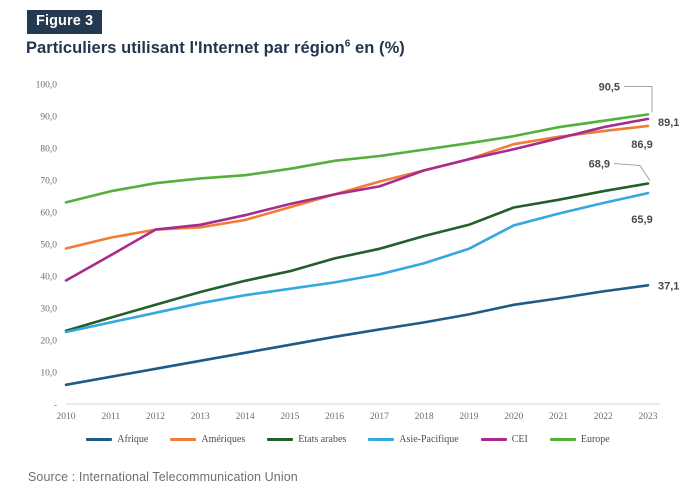 This screenshot has width=696, height=499. I want to click on y-axis-tick-label: 20,0, so click(48, 341).